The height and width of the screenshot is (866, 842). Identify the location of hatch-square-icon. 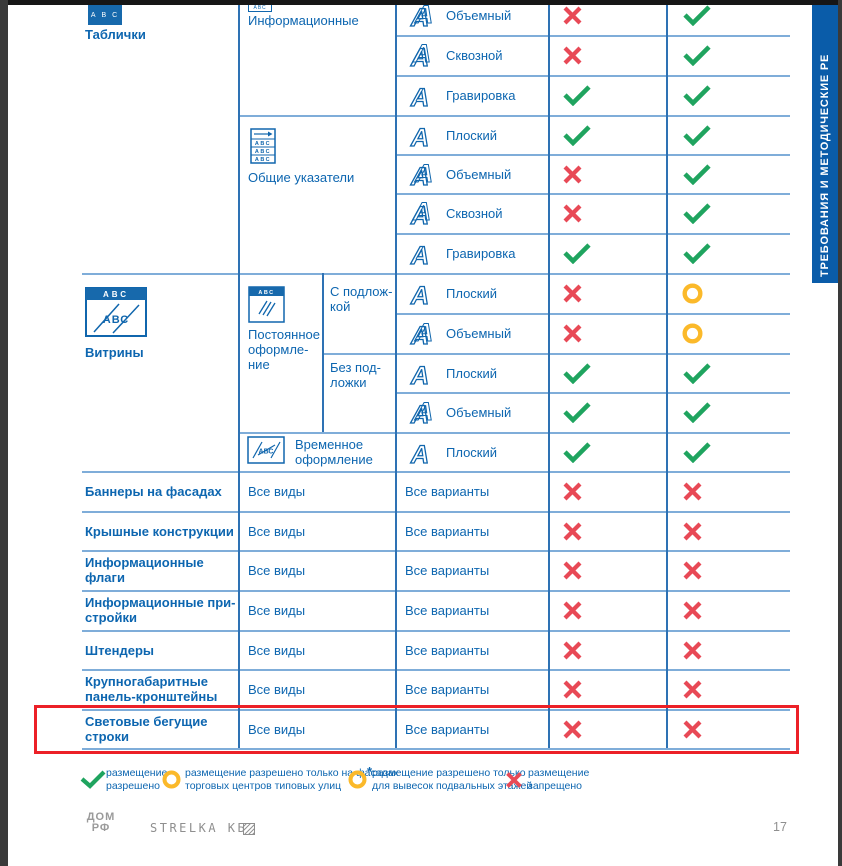
(249, 831).